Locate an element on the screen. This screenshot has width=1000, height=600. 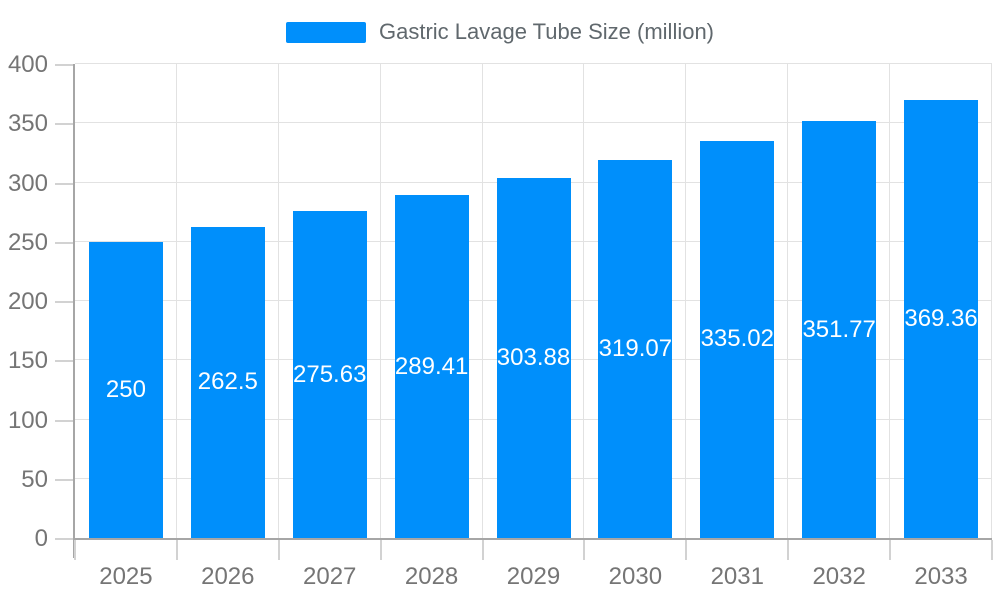
y-axis-tick-label: 0 is located at coordinates (41, 538).